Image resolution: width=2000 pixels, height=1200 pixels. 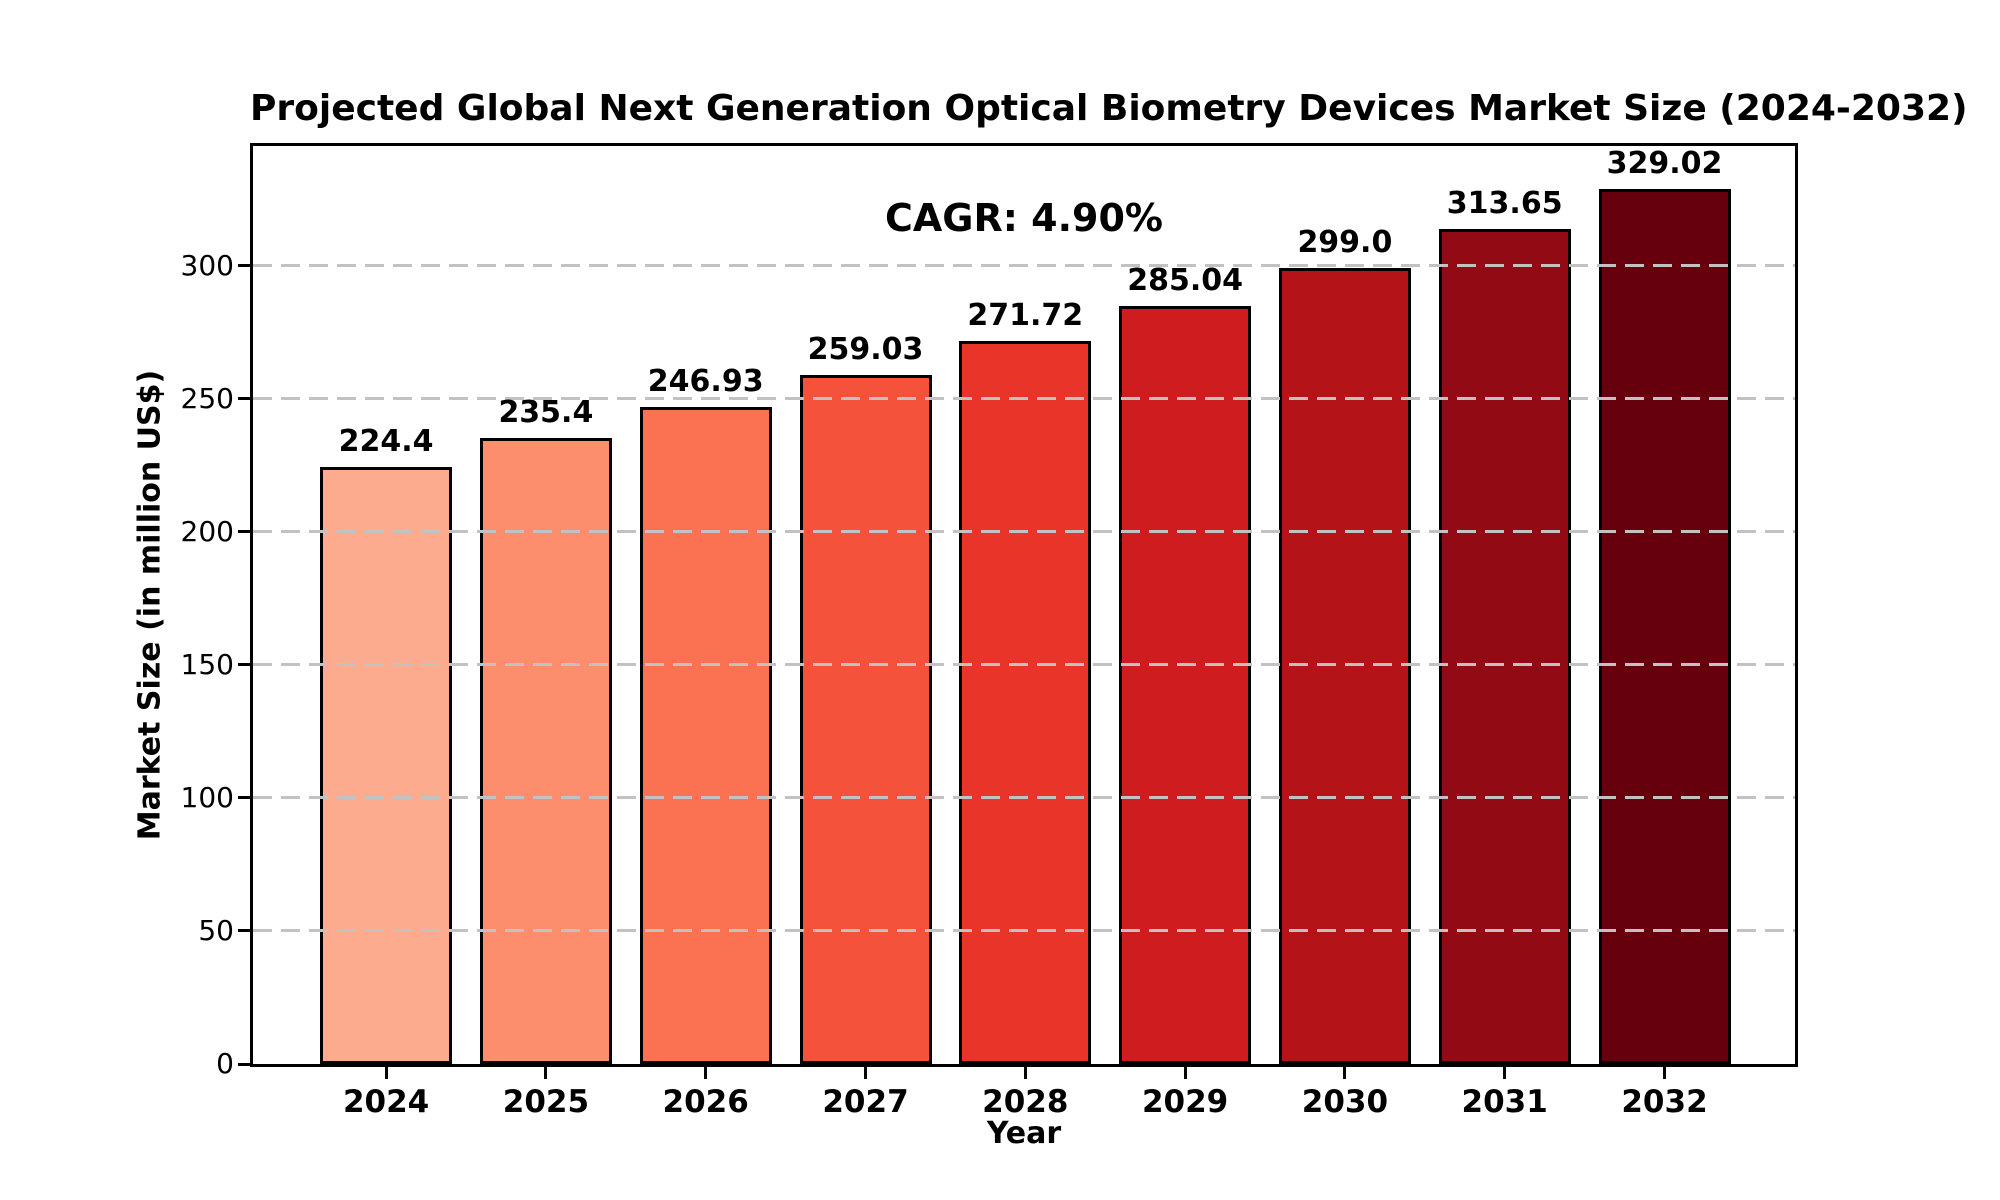 What do you see at coordinates (386, 441) in the screenshot?
I see `bar-value-label-2024: 224.4` at bounding box center [386, 441].